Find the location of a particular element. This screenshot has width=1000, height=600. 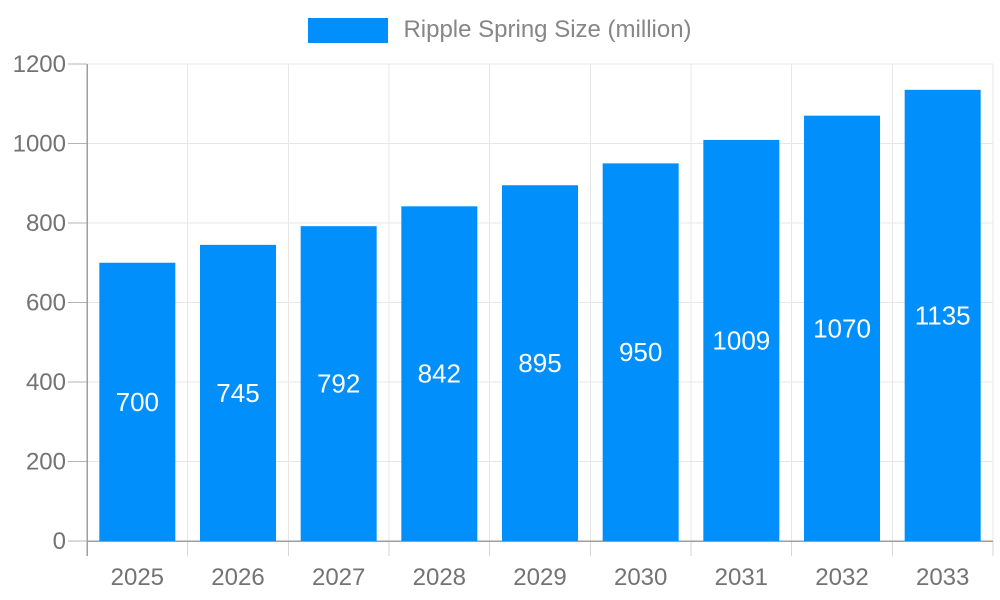

x-tick-label: 2031 is located at coordinates (741, 577).